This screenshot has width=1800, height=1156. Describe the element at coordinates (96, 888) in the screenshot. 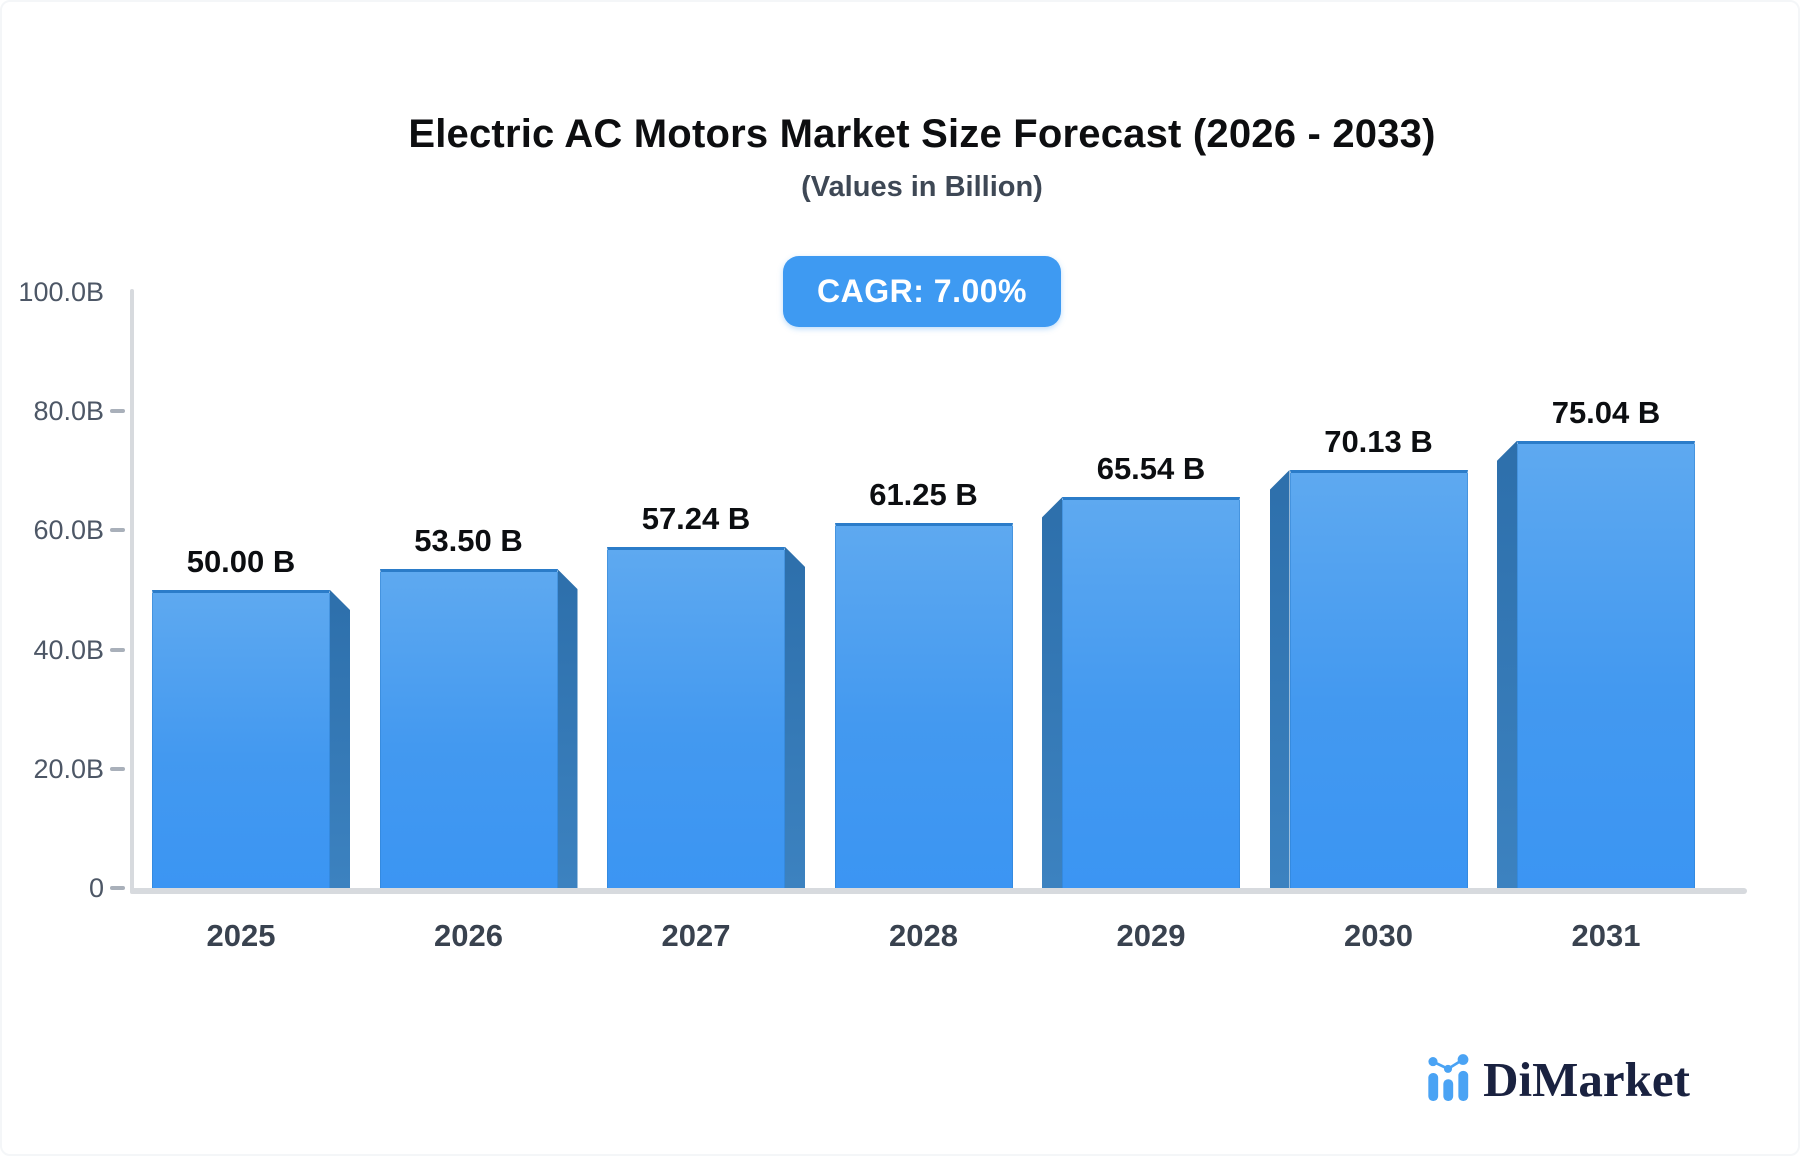

I see `y-axis-tick-label: 0` at that location.